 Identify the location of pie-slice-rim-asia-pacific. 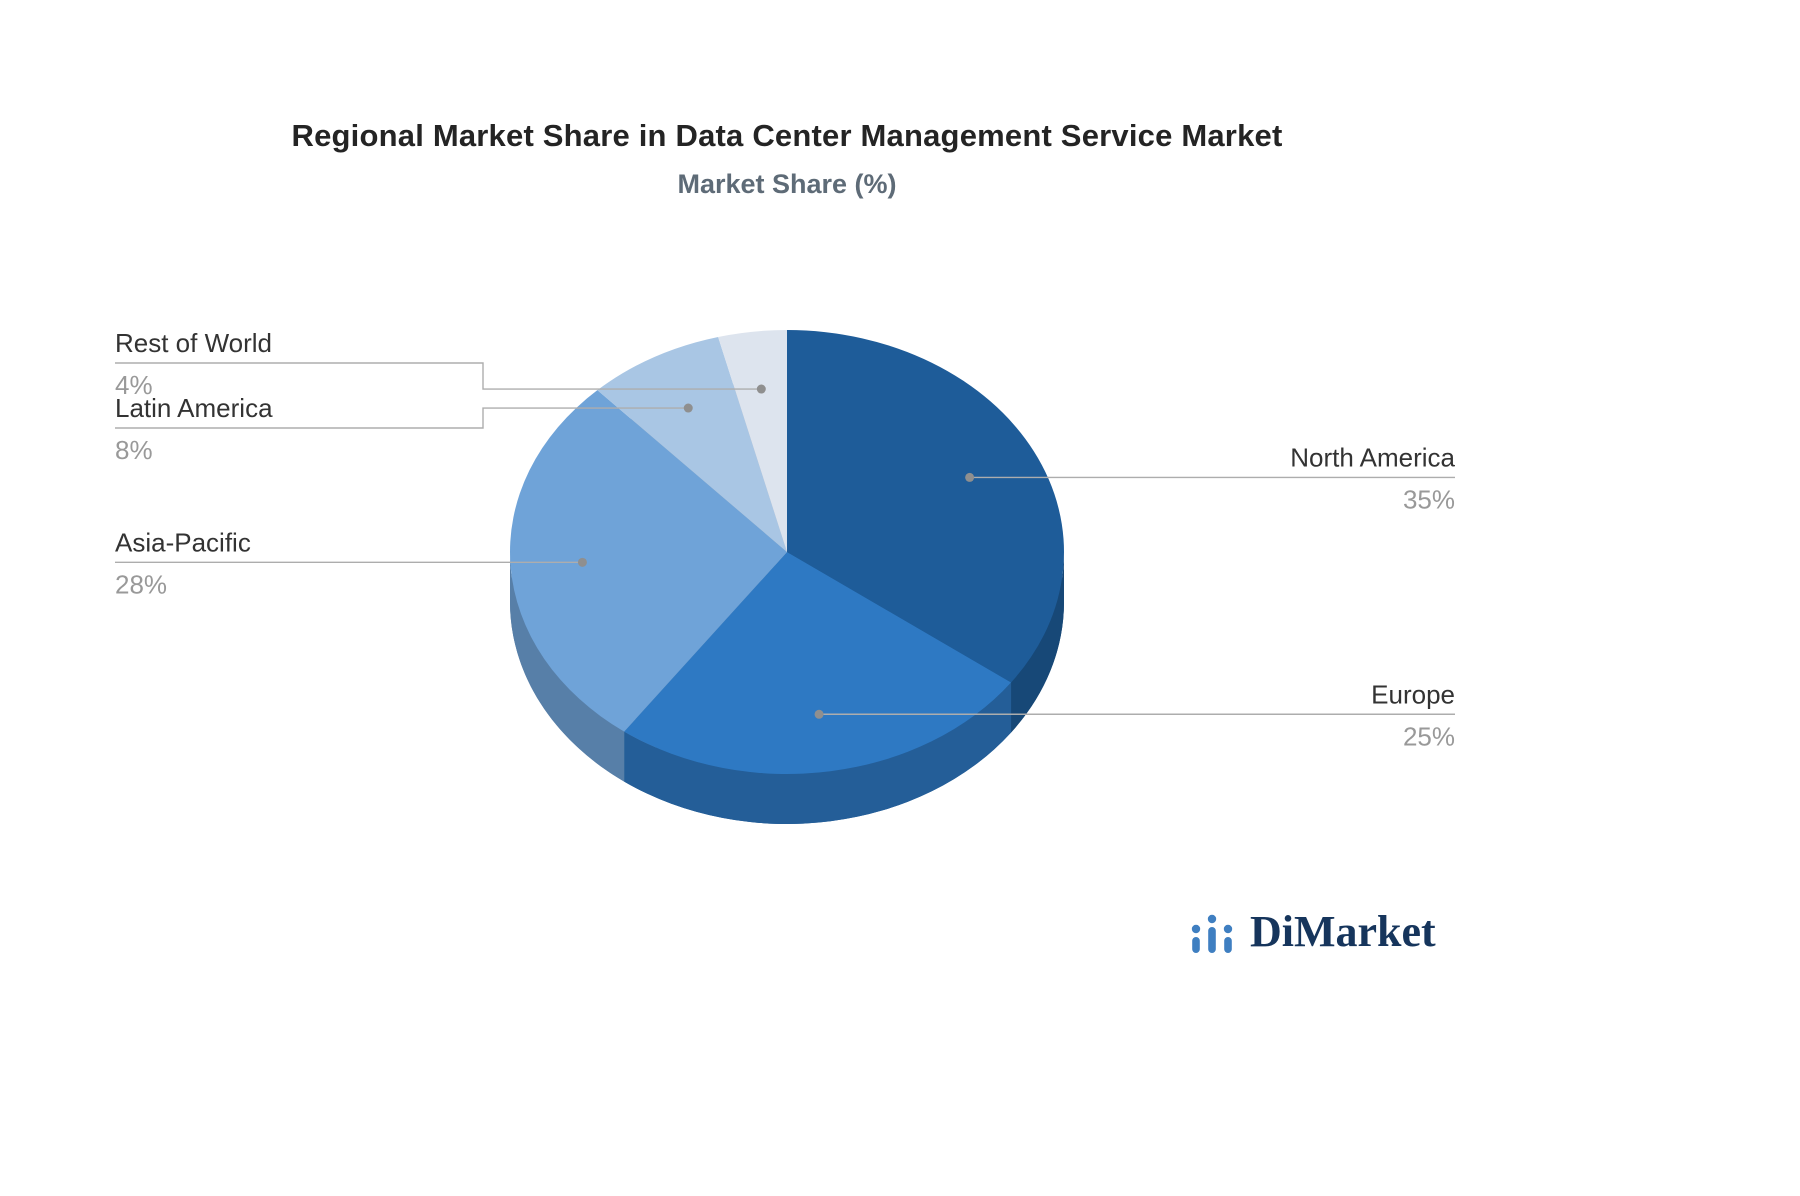
(567, 667).